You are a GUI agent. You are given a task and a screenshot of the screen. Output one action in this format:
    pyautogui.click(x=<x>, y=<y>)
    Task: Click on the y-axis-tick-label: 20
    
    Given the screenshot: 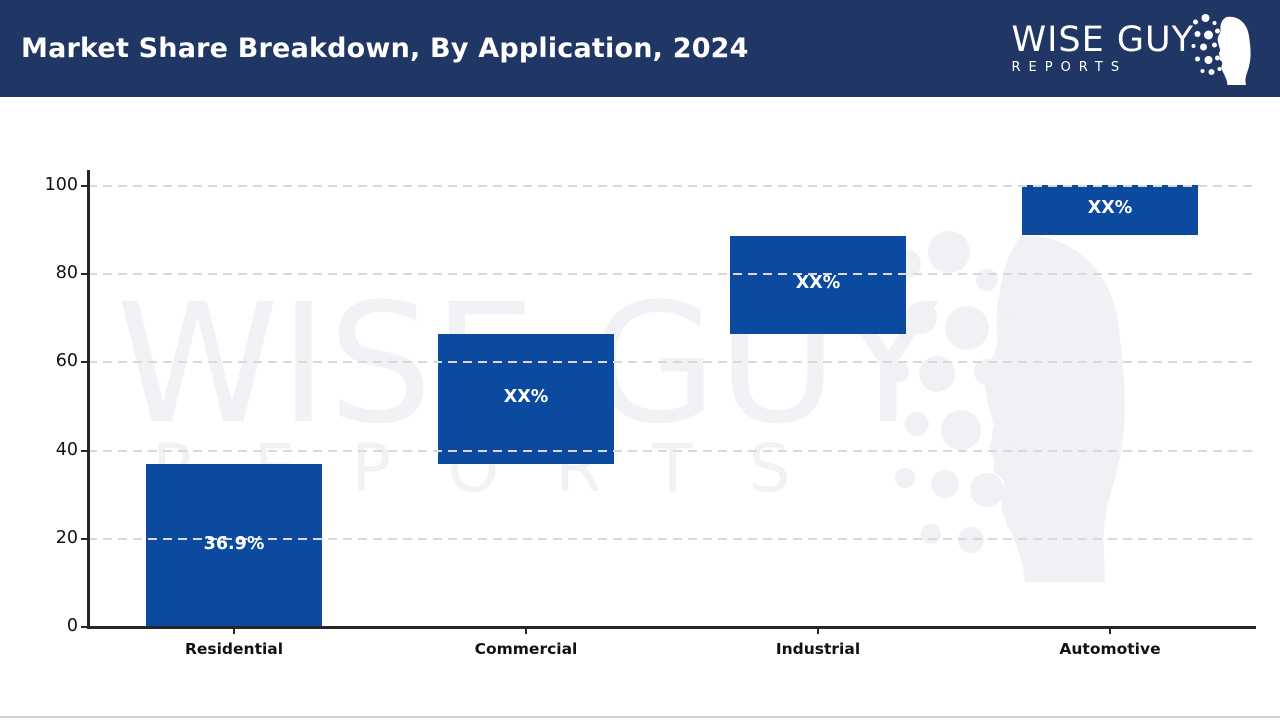 What is the action you would take?
    pyautogui.click(x=66, y=537)
    